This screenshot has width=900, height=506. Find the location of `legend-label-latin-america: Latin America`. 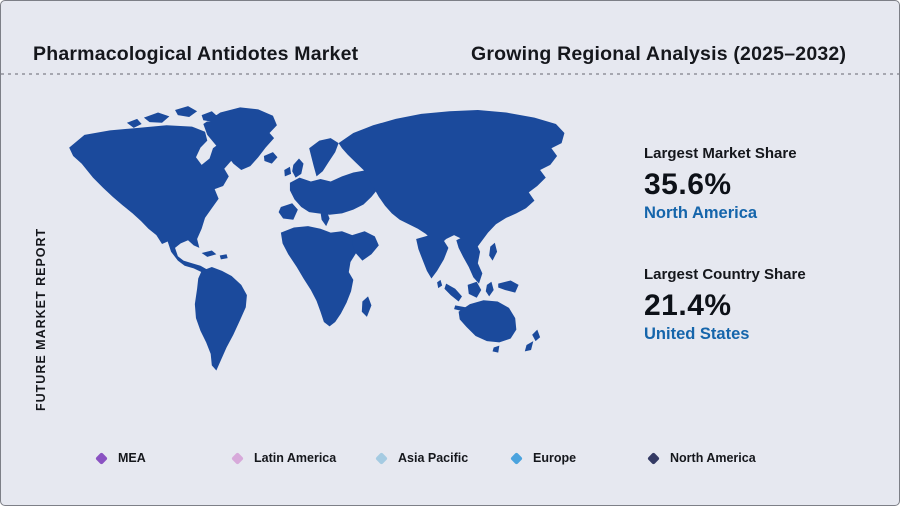

legend-label-latin-america: Latin America is located at coordinates (295, 458).